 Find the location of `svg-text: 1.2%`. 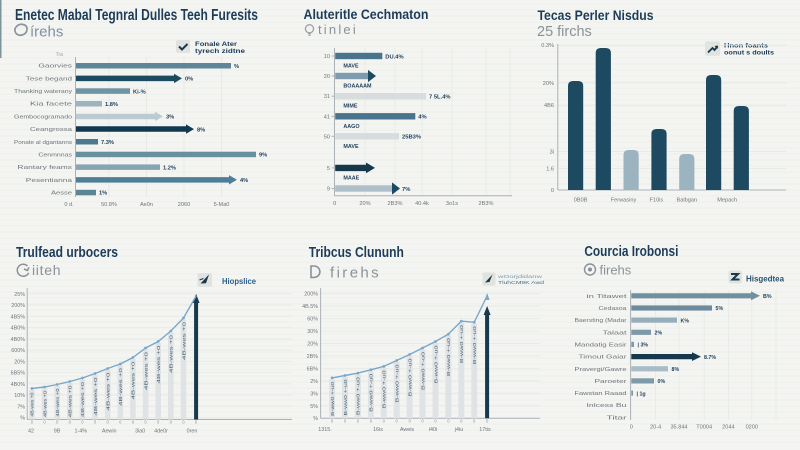

svg-text: 1.2% is located at coordinates (169, 168).